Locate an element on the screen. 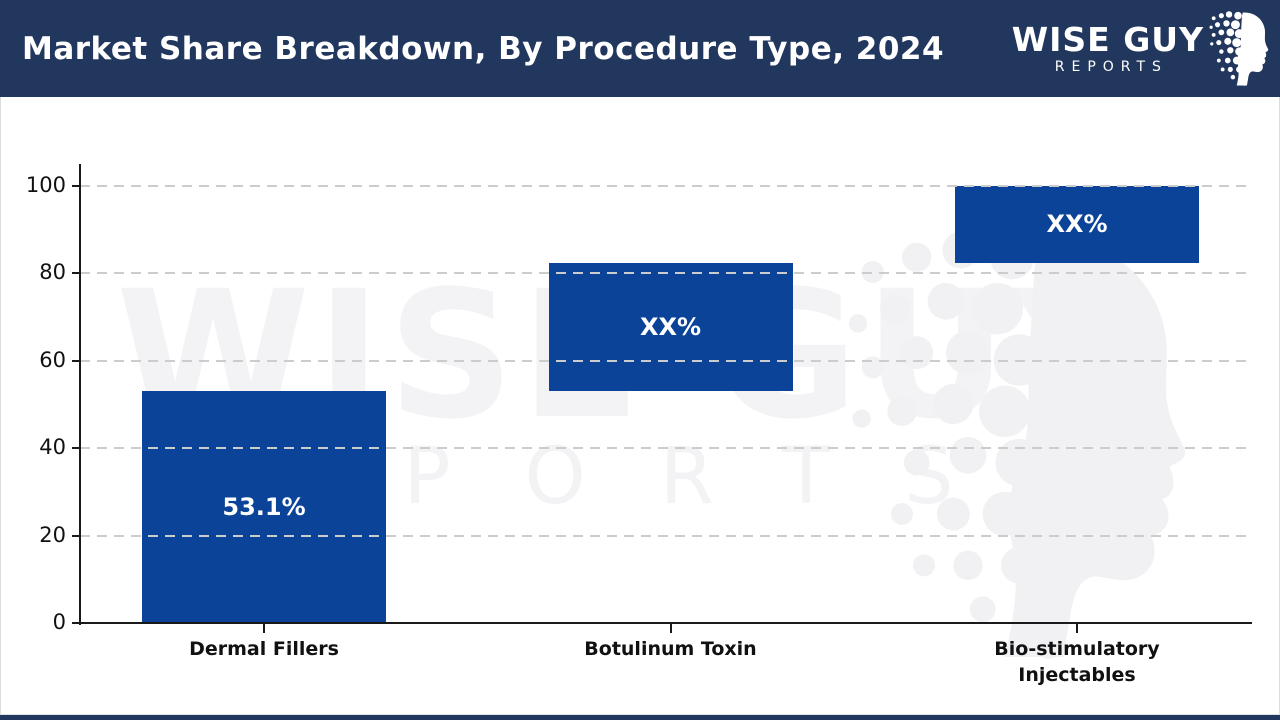 The height and width of the screenshot is (720, 1280). y-tick-label: 100 is located at coordinates (45, 184).